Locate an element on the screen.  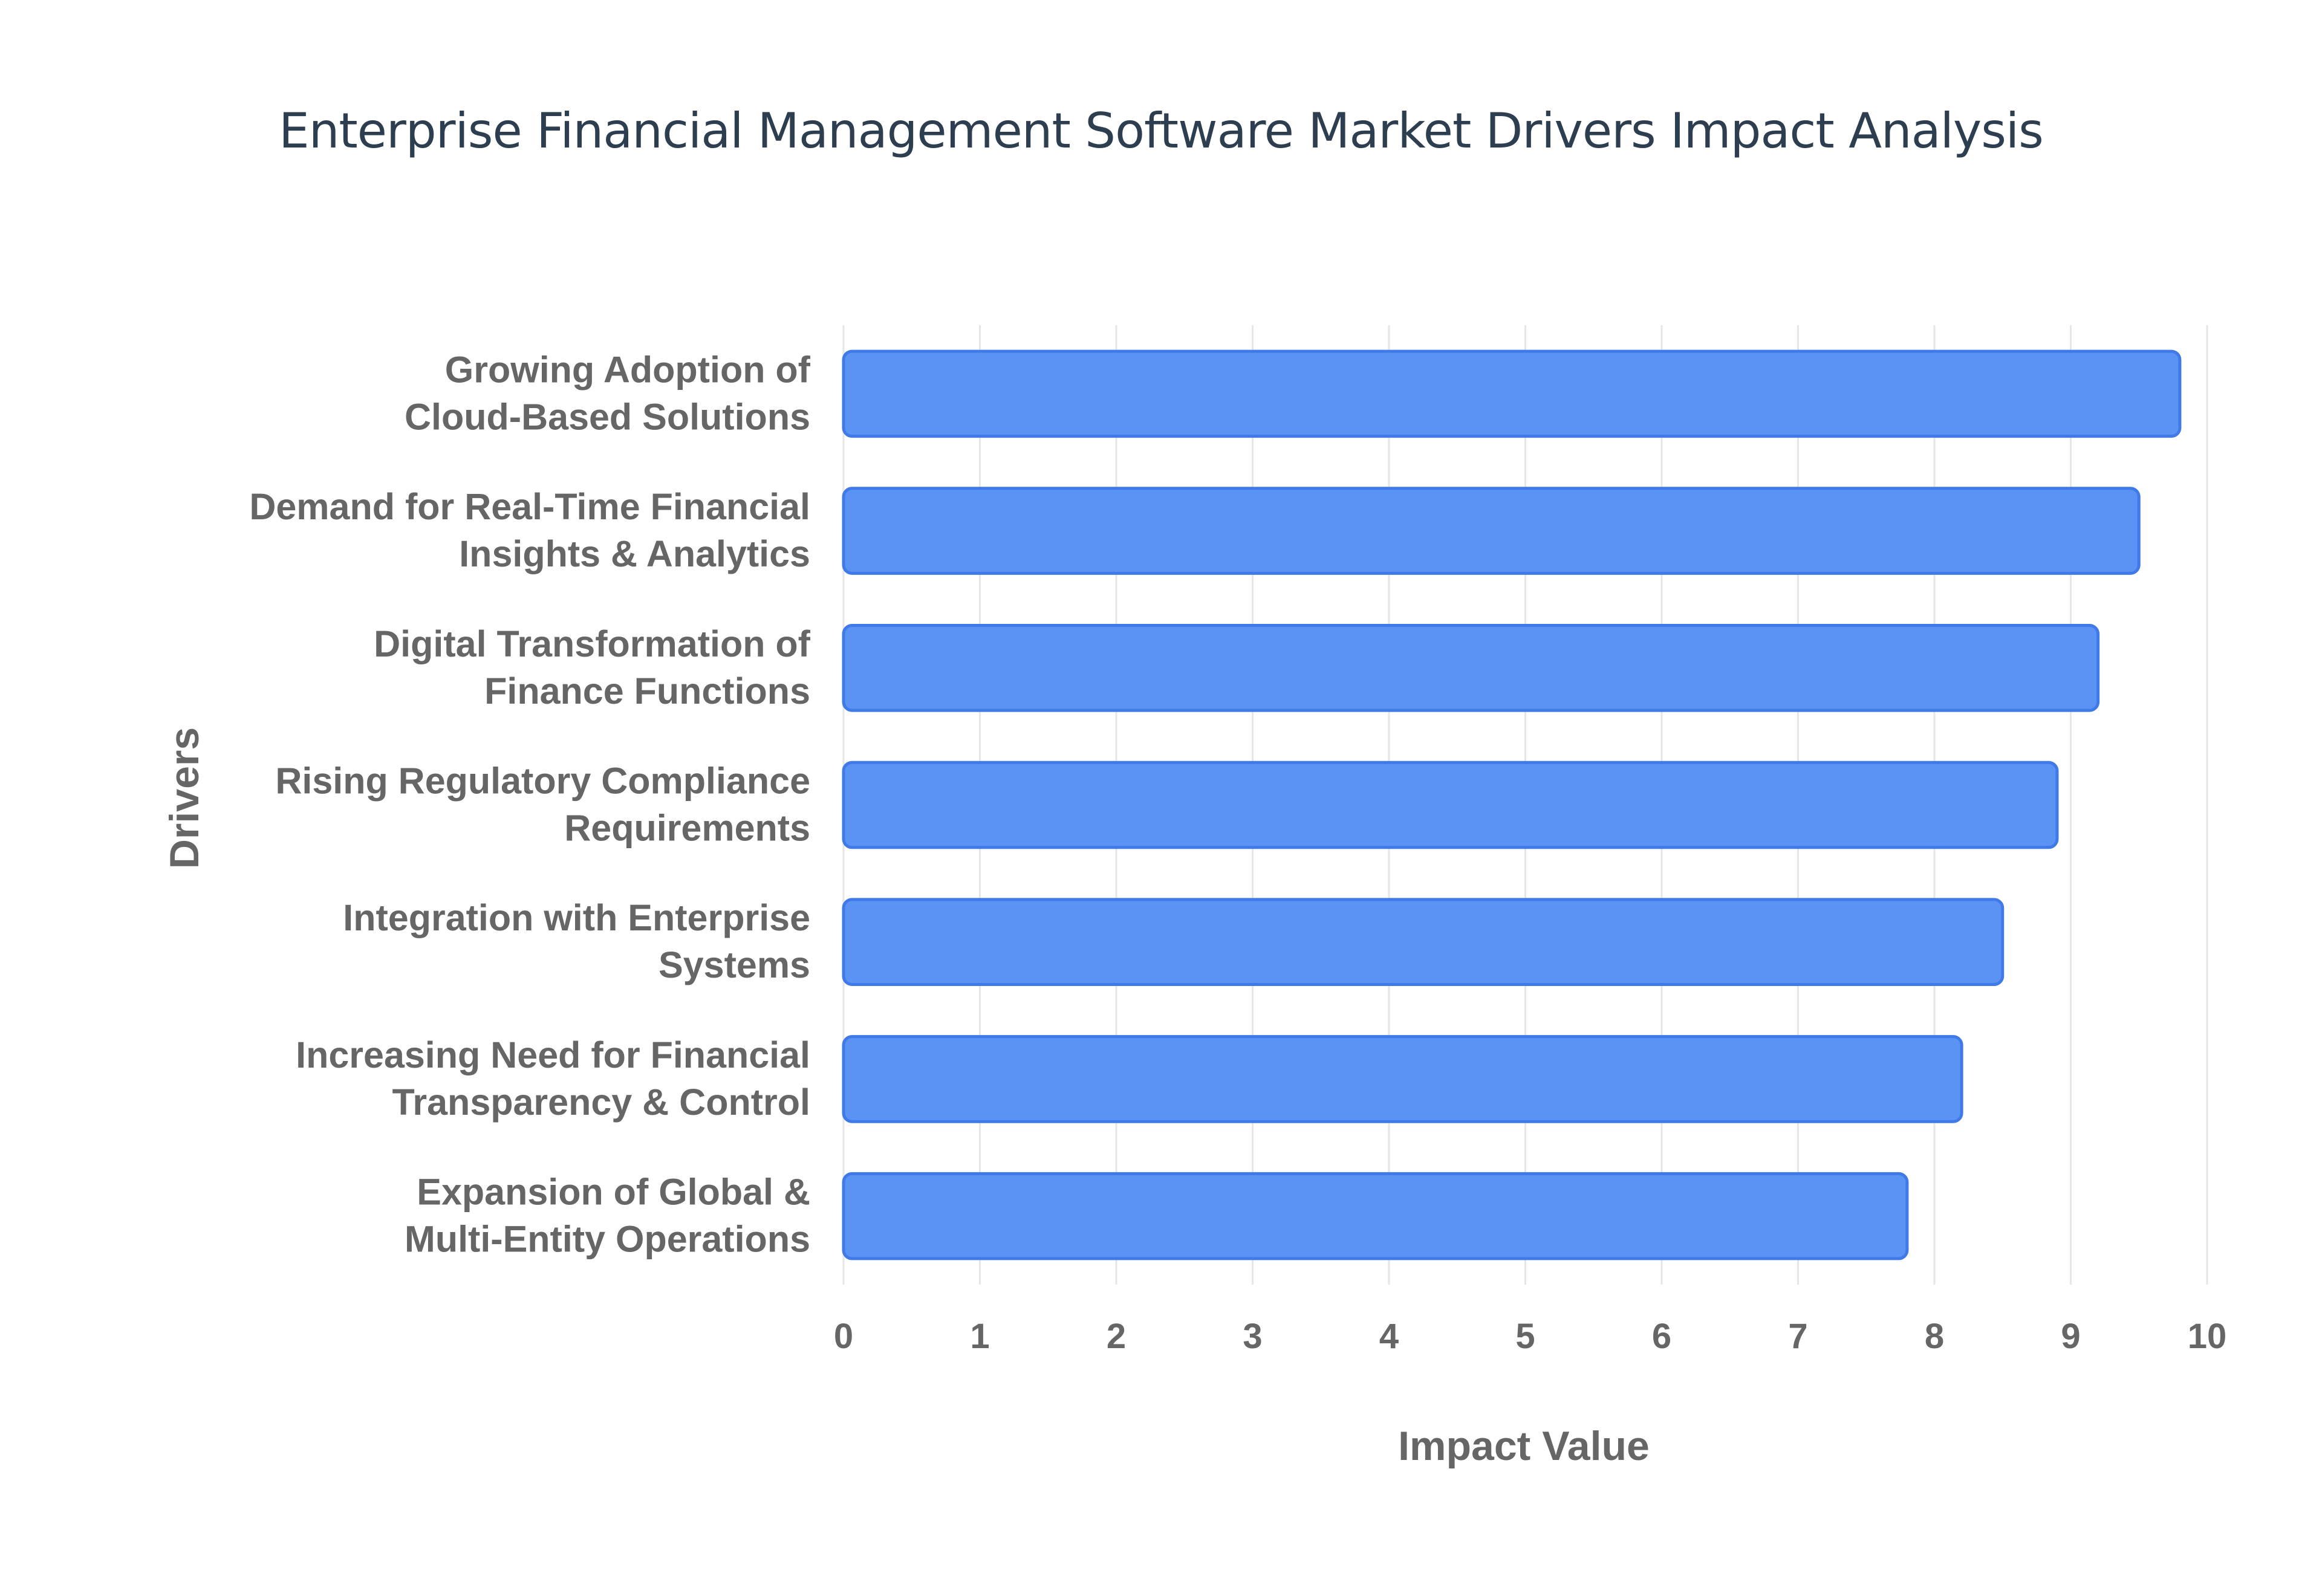
x-tick-label: 6 is located at coordinates (1661, 1336).